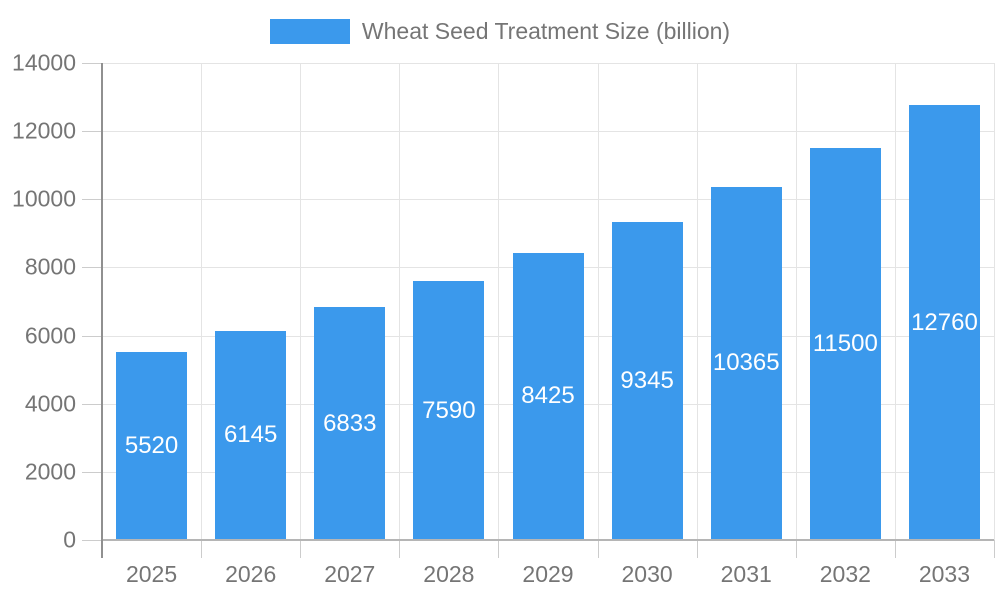 The width and height of the screenshot is (1000, 600). I want to click on bar-value-label: 12760, so click(944, 322).